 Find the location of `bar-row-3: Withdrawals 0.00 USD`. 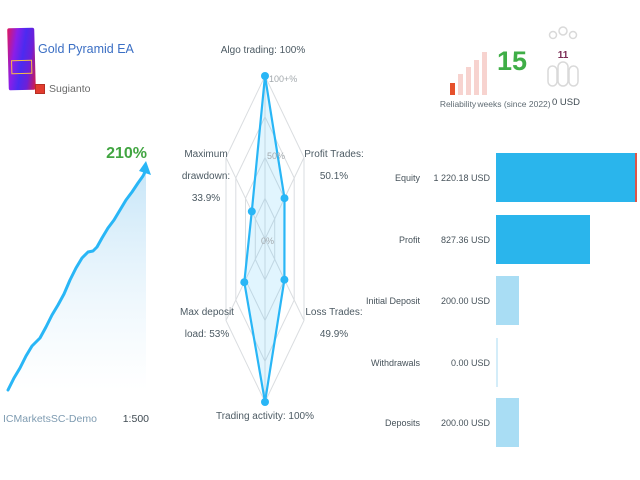

bar-row-3: Withdrawals 0.00 USD is located at coordinates (415, 362).